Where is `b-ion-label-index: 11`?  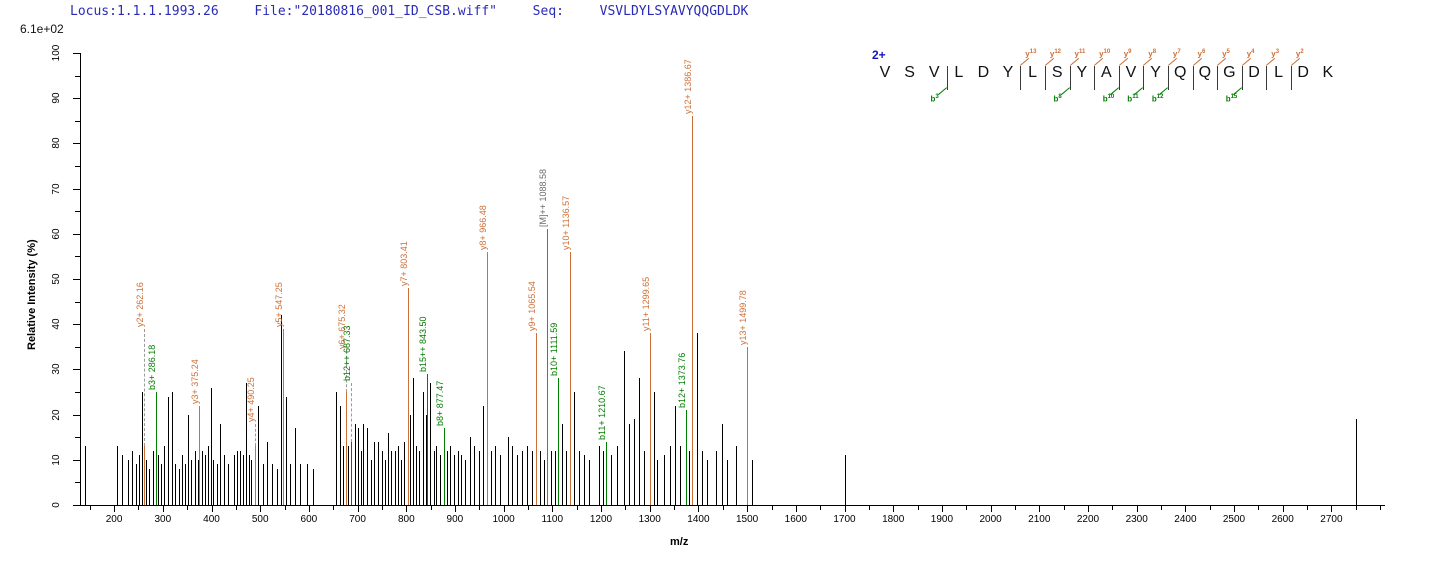
b-ion-label-index: 11 is located at coordinates (1135, 97).